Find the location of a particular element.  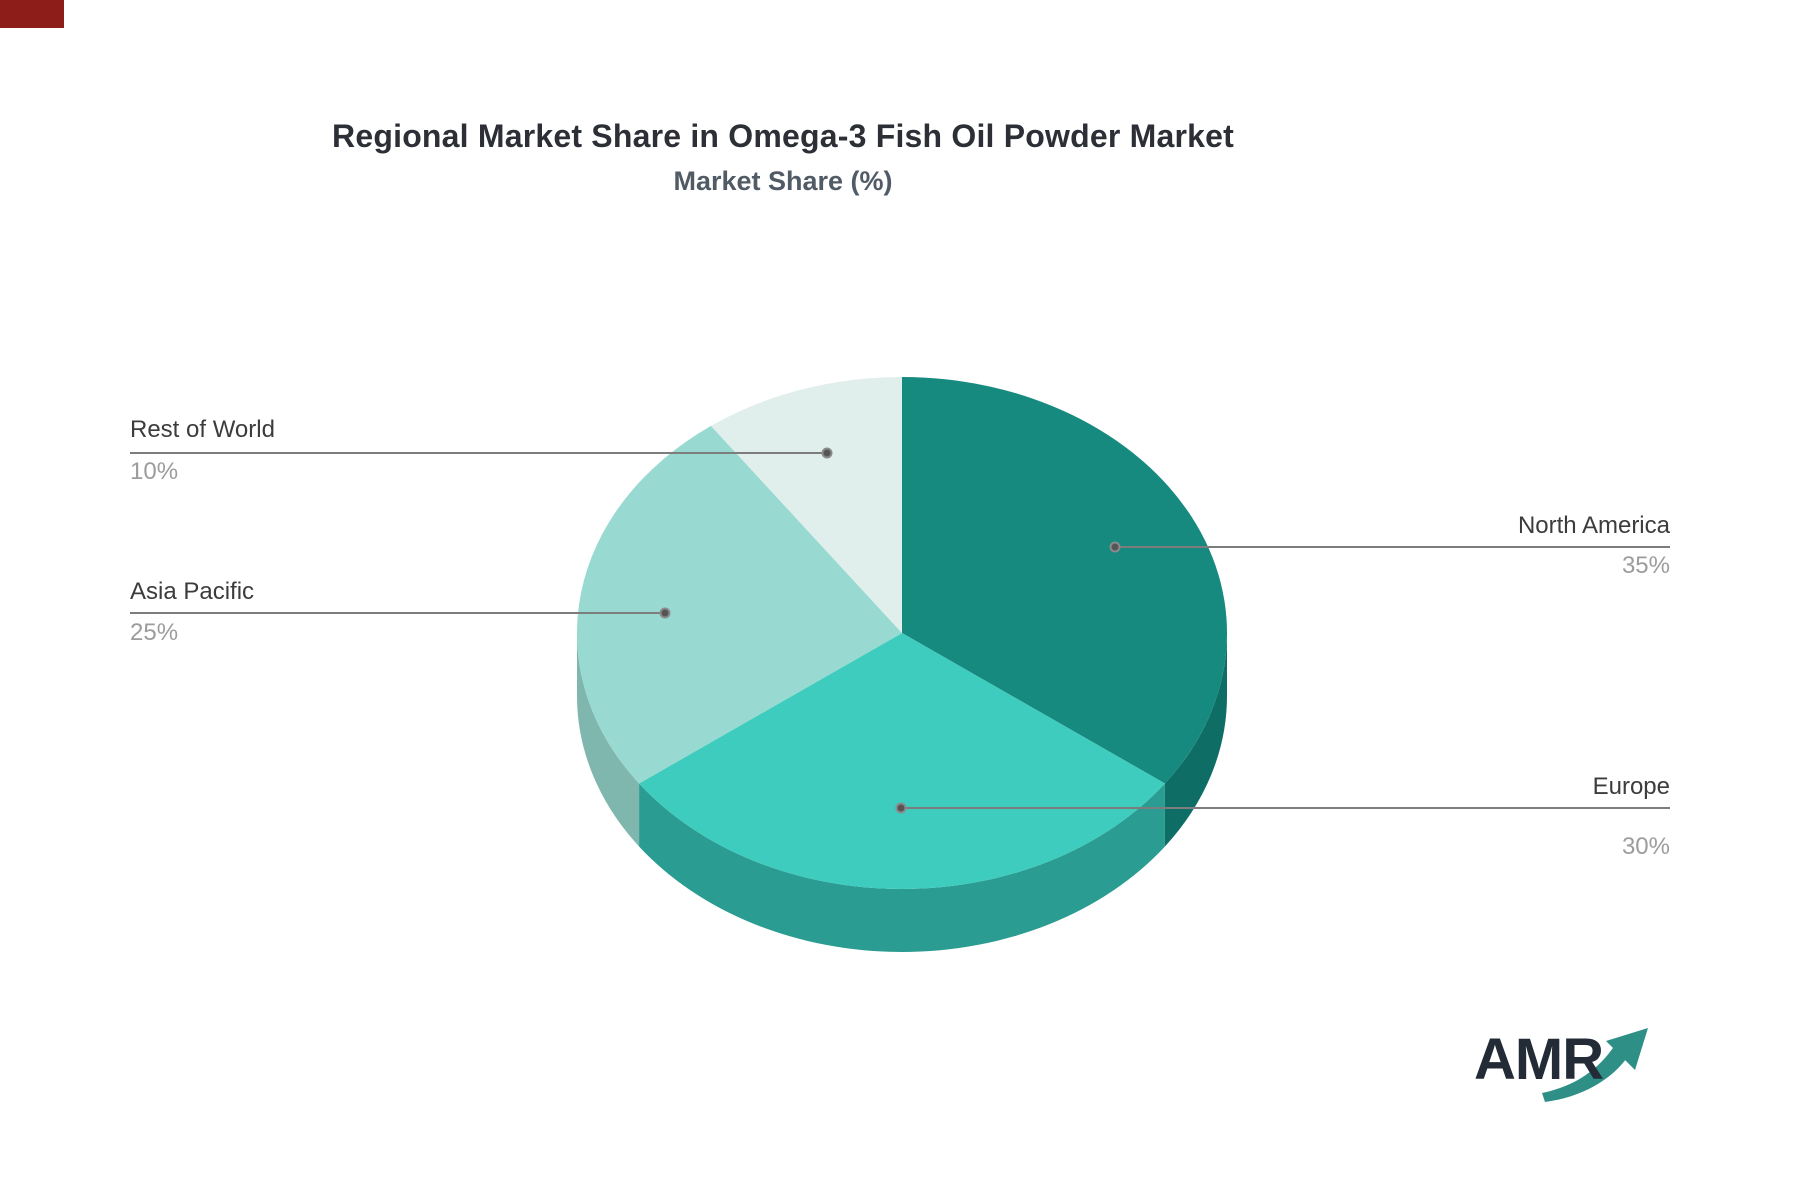

pie-slice-side-north-america is located at coordinates (1195, 740).